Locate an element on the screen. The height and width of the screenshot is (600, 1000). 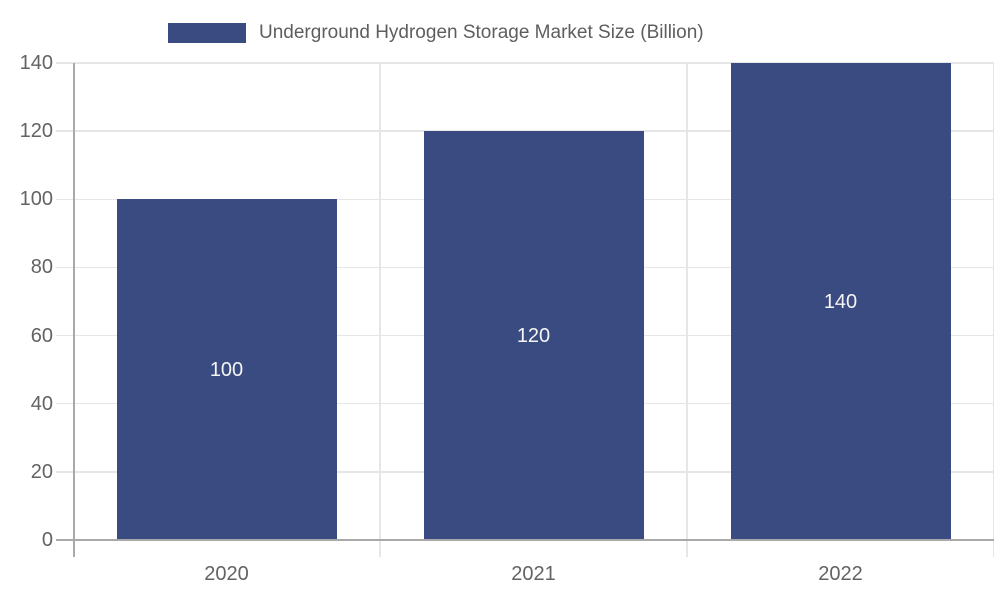
bar-value-label-2022: 140 is located at coordinates (840, 301).